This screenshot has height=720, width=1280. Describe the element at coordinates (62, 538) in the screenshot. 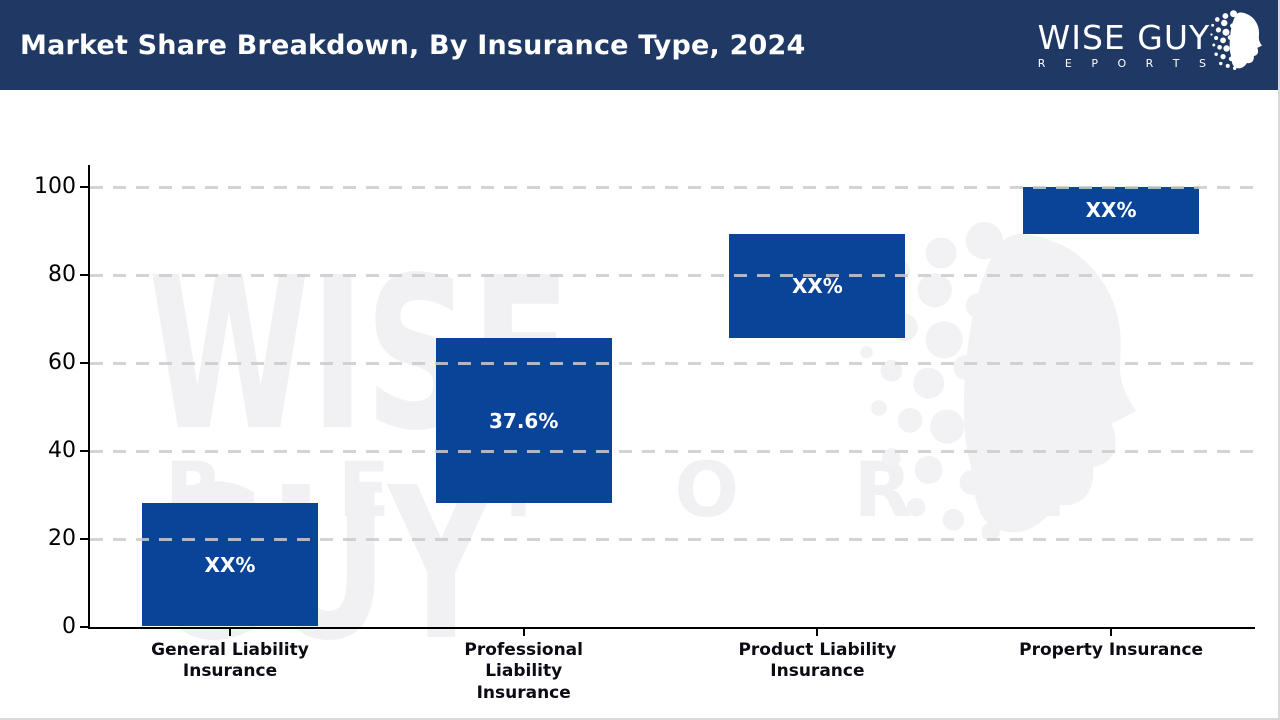

I see `y-tick-label: 20` at that location.